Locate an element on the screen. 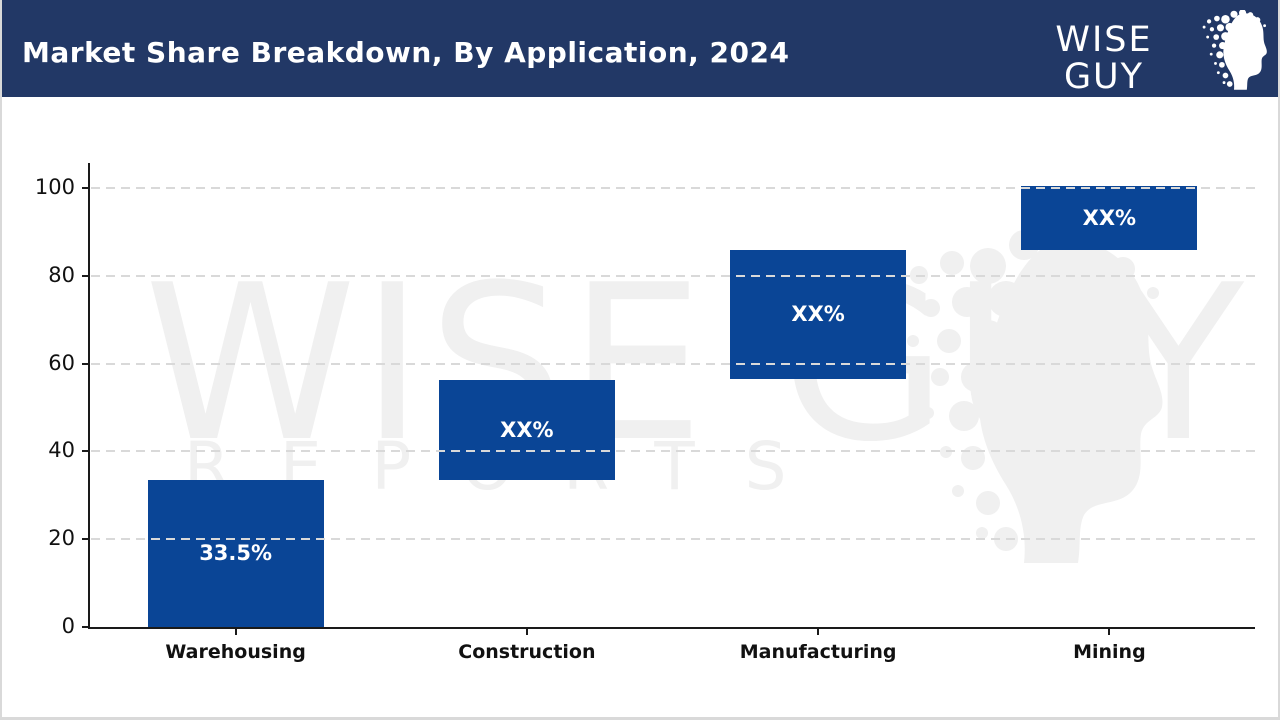  x-axis-label-warehousing: Warehousing is located at coordinates (235, 652).